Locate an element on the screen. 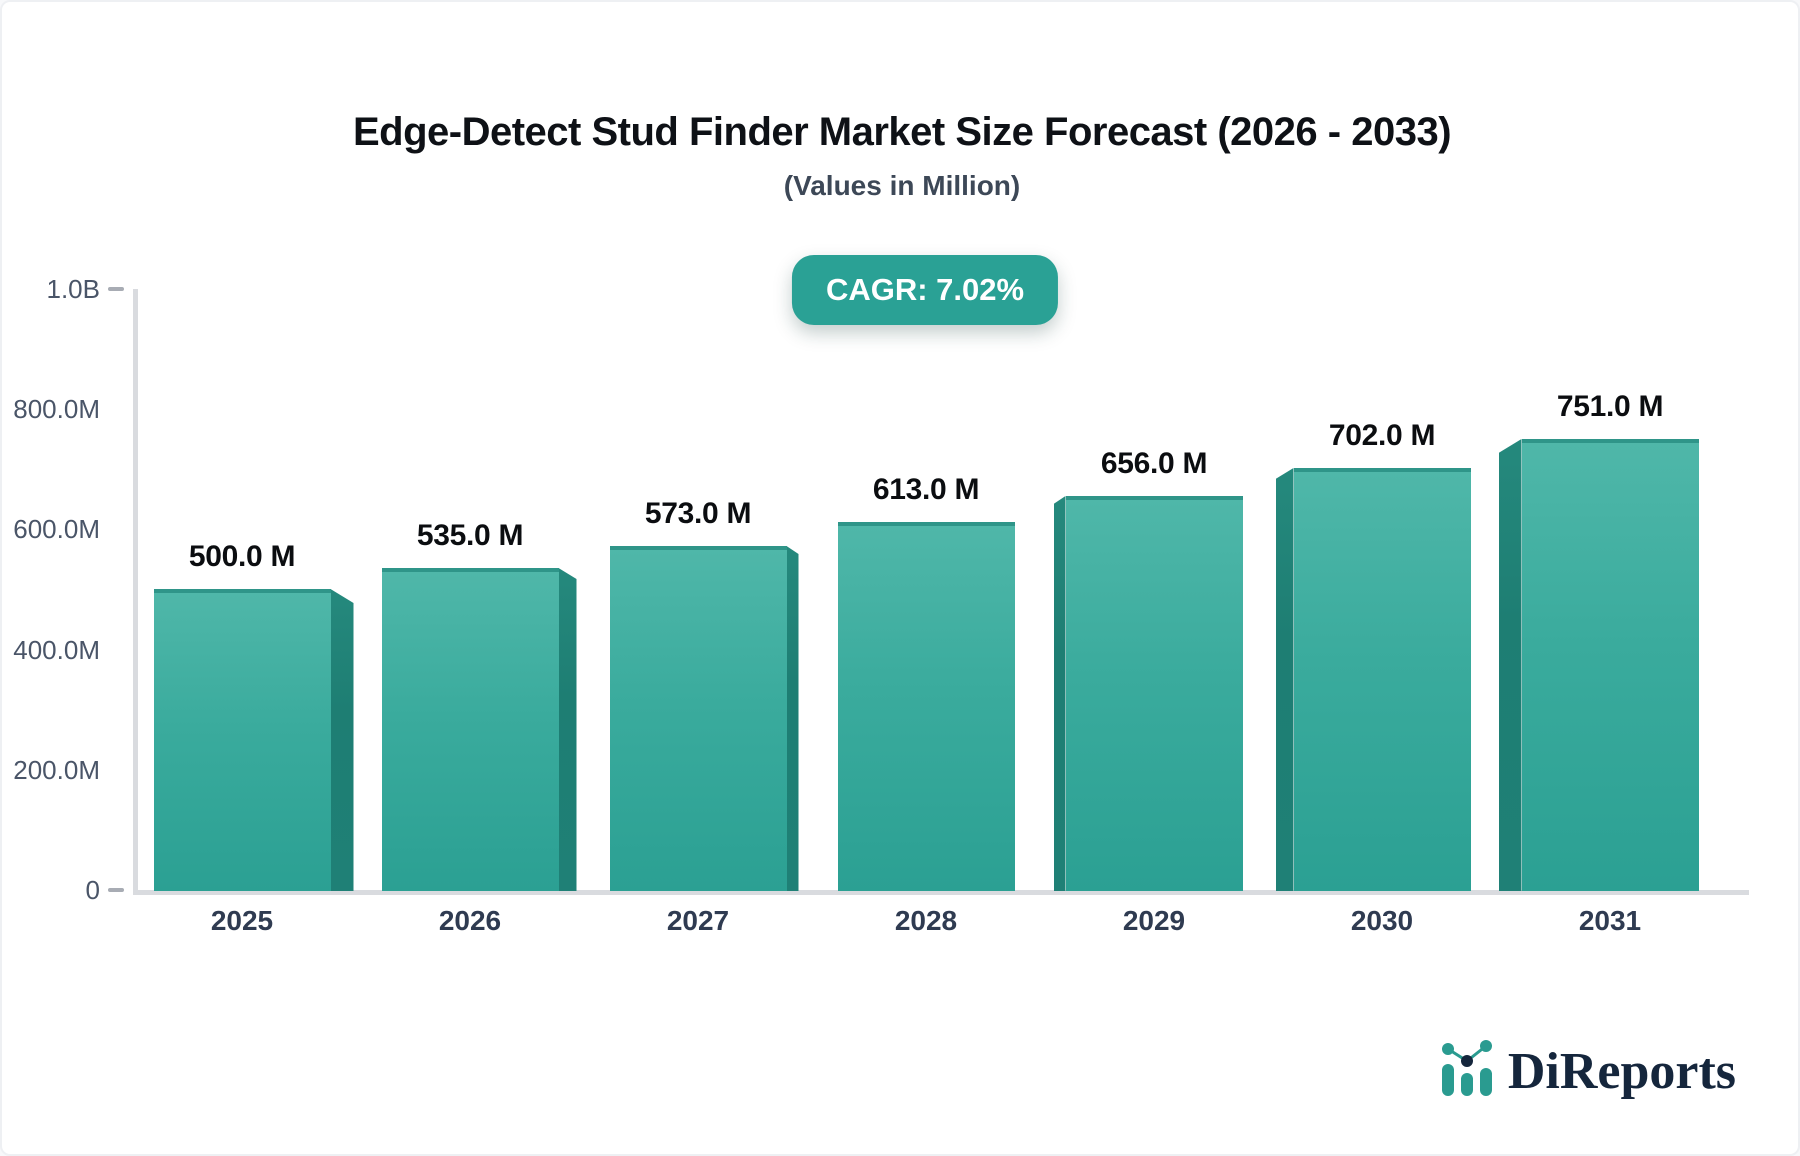  bar-value-label: 500.0 M is located at coordinates (242, 556).